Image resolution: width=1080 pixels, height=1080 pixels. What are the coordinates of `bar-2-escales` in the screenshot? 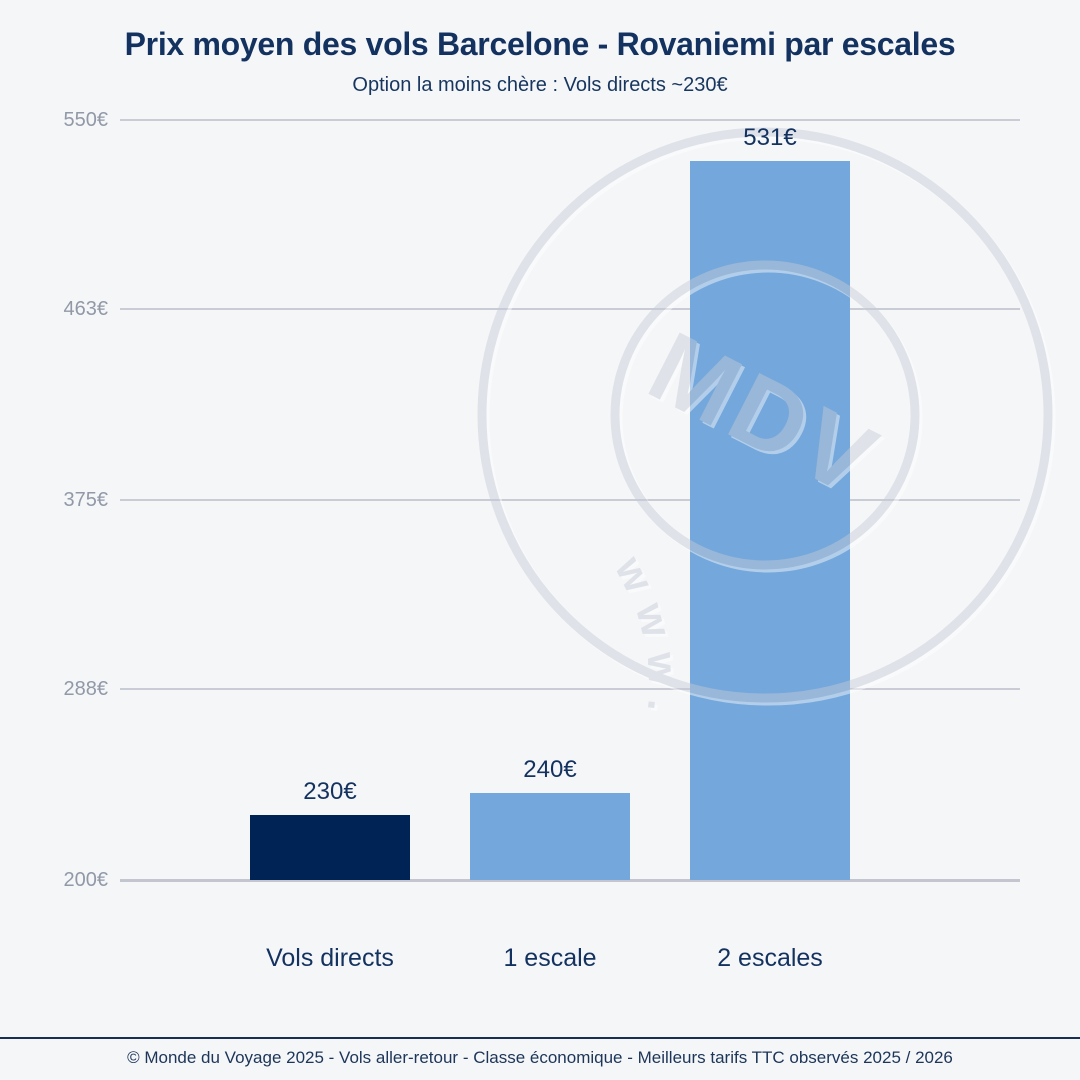 It's located at (770, 520).